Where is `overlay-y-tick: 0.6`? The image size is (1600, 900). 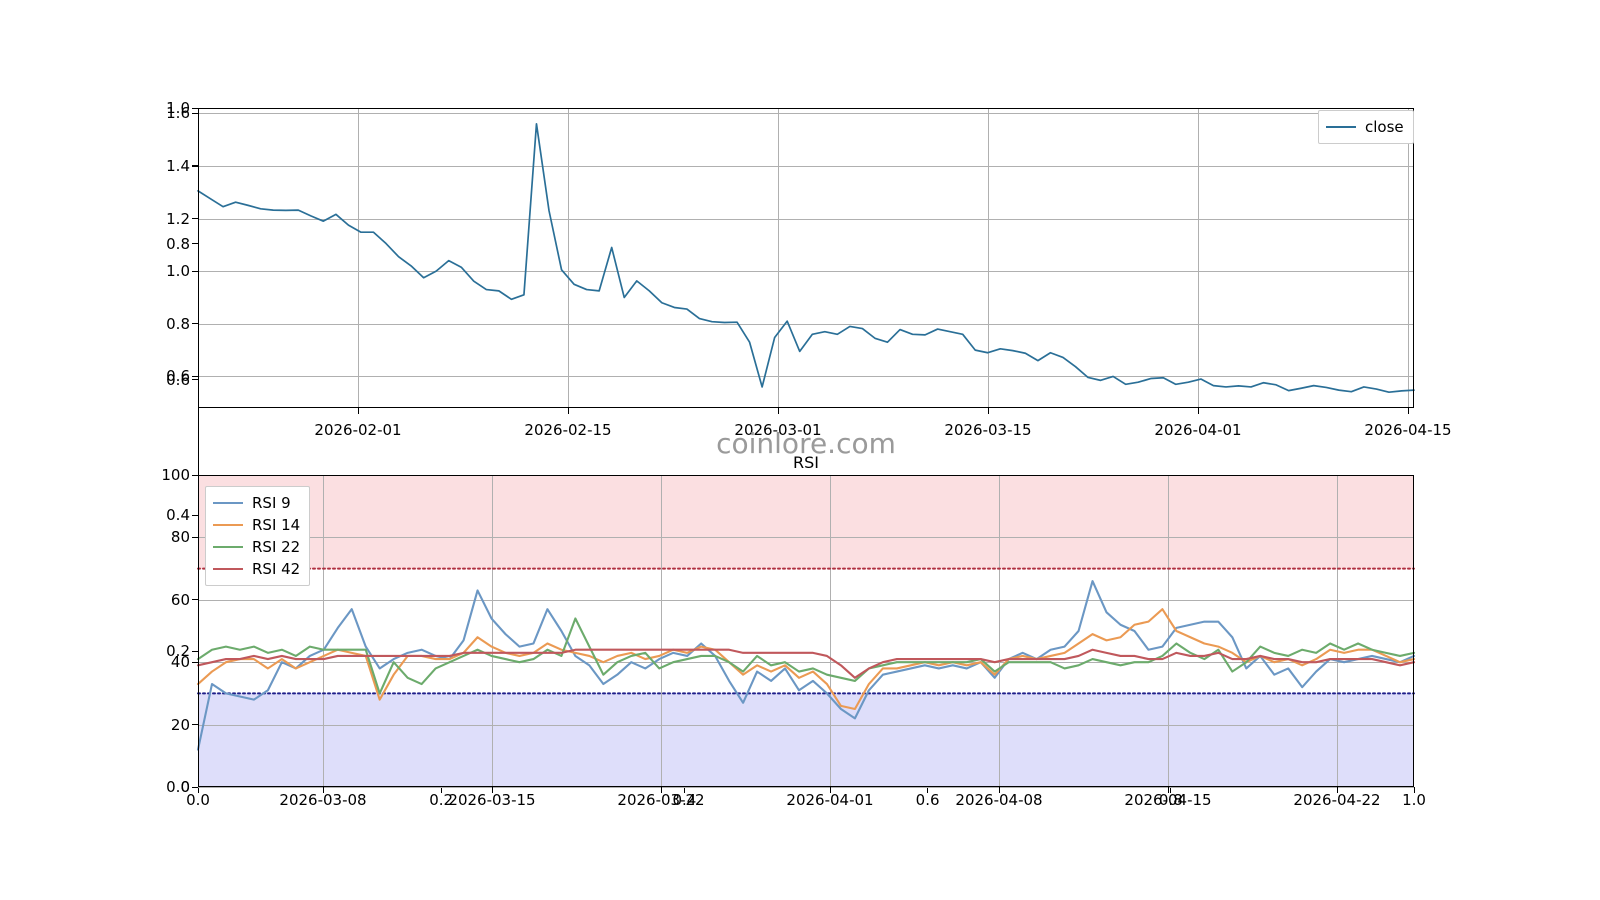
overlay-y-tick: 0.6 is located at coordinates (178, 379).